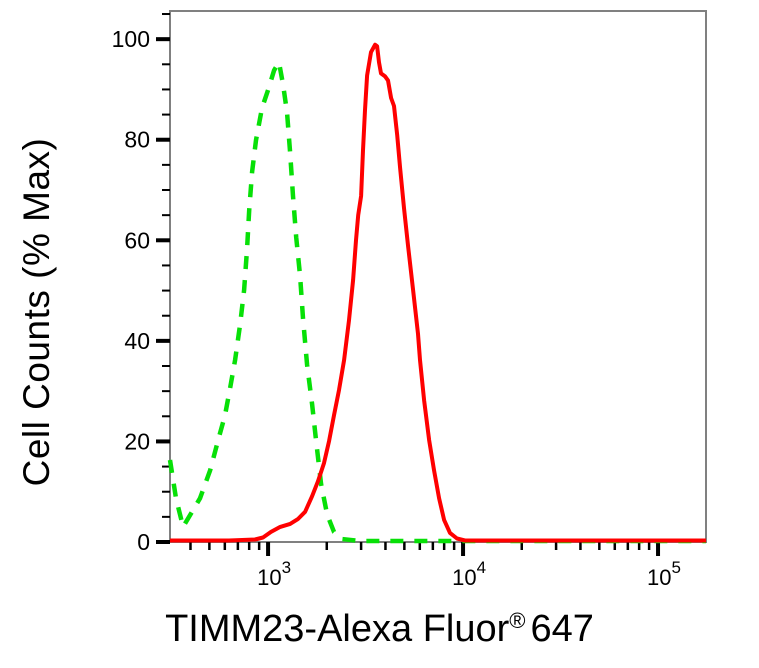  What do you see at coordinates (137, 341) in the screenshot?
I see `y-tick-label: 40` at bounding box center [137, 341].